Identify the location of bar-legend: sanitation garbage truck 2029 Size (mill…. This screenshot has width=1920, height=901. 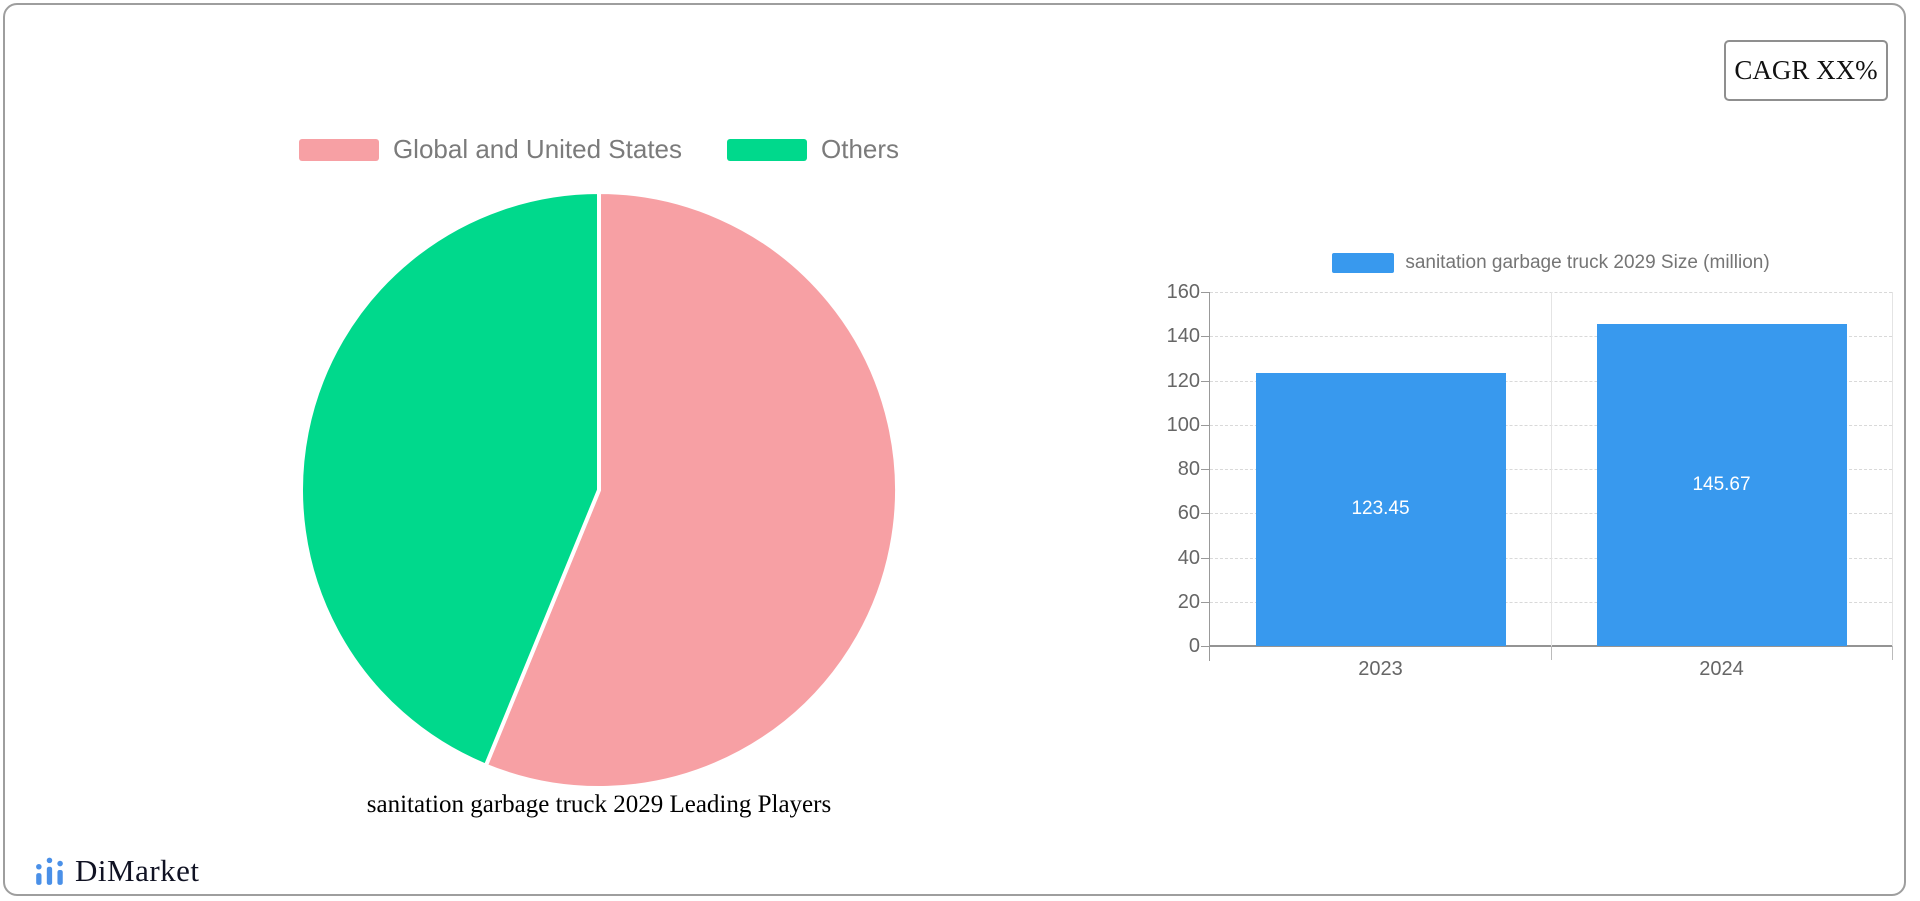
(1551, 263).